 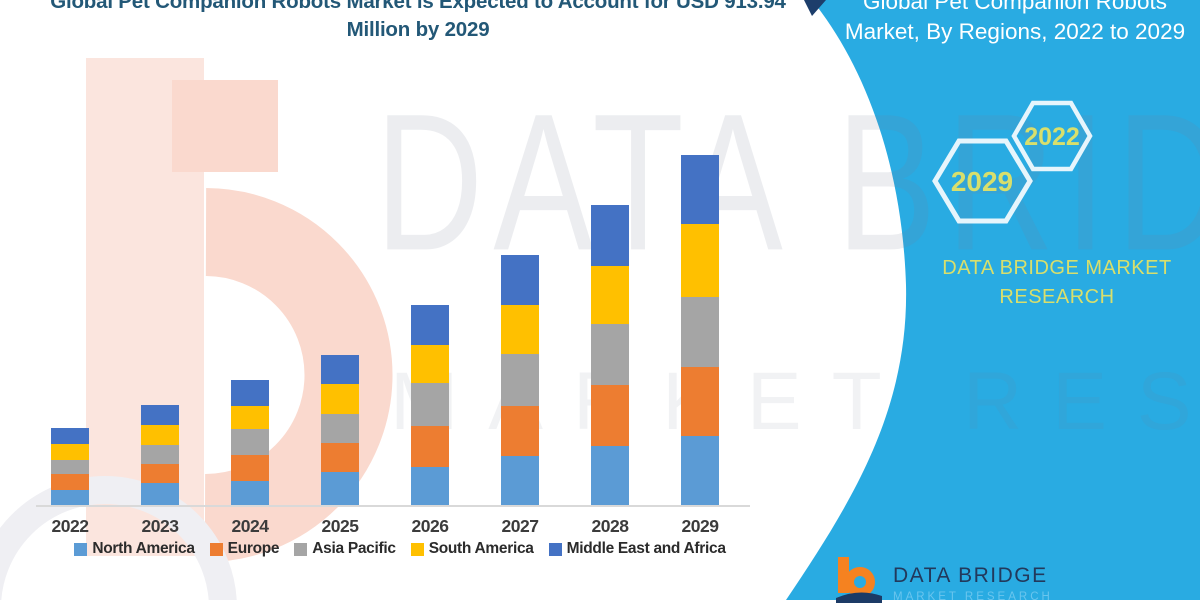 I want to click on x-axis-label-2023: 2023, so click(x=160, y=526).